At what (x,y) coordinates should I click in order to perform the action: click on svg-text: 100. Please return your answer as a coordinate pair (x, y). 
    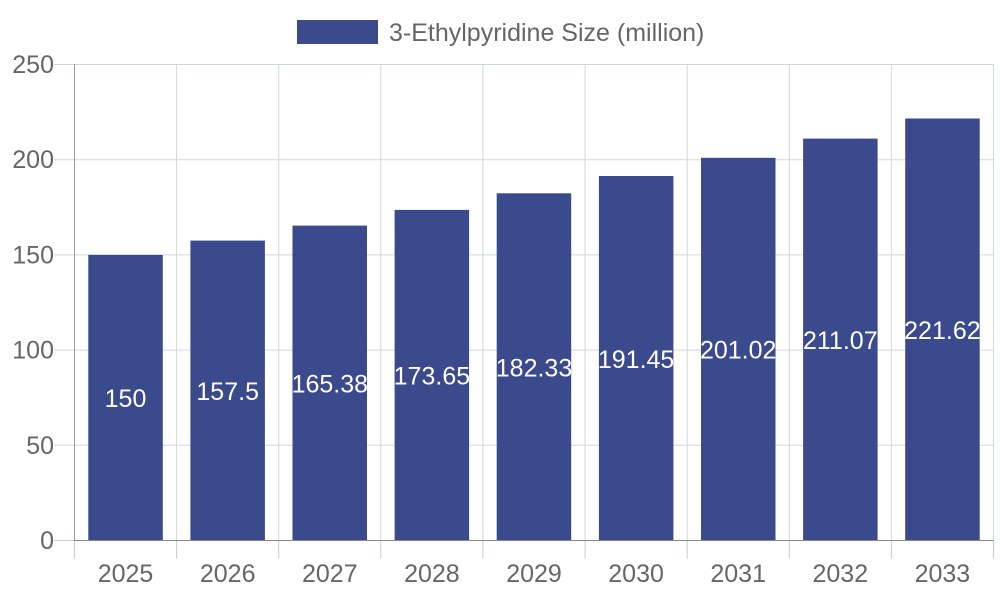
    Looking at the image, I should click on (33, 351).